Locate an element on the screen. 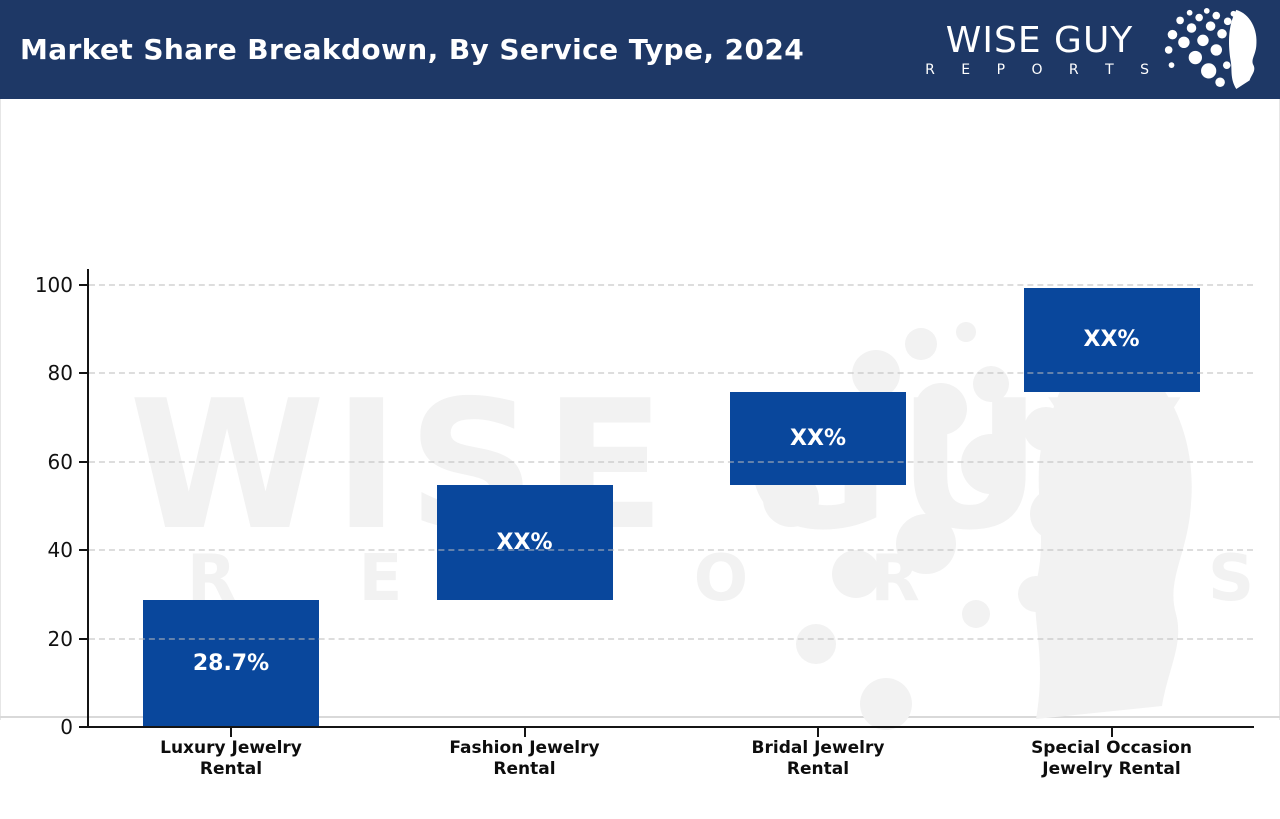 The image size is (1280, 819). brand-logo-text: WISE GUY R E P O R T S is located at coordinates (1039, 48).